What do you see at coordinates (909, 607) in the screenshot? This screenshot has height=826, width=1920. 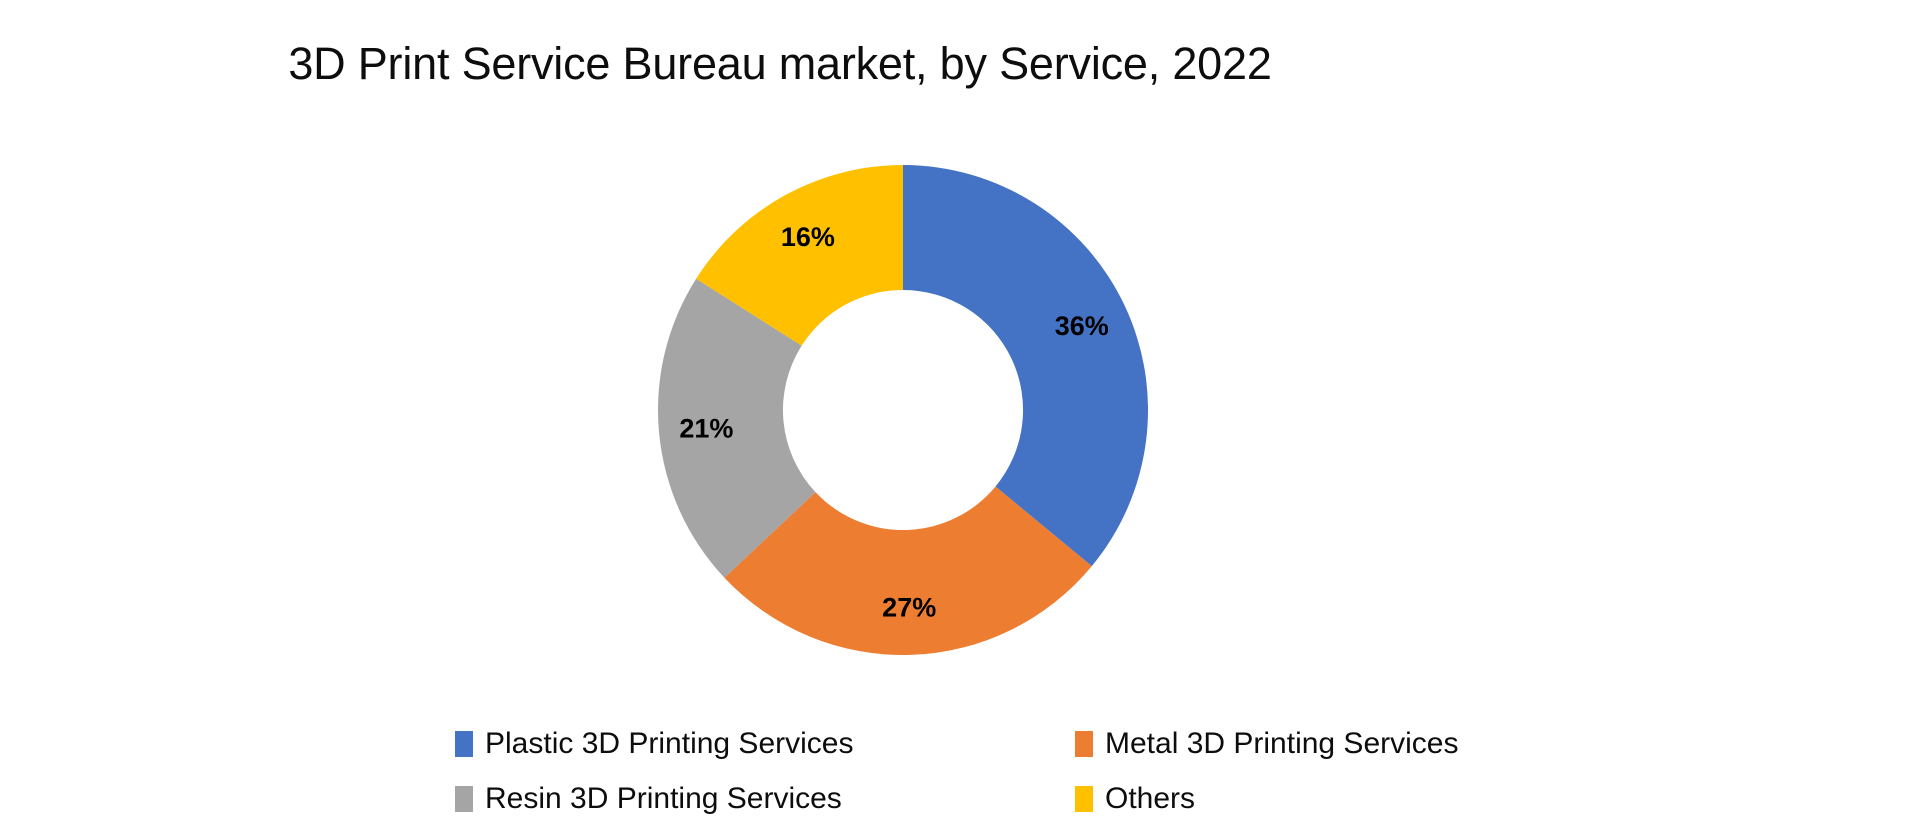 I see `donut-slice-value-label: 27%` at bounding box center [909, 607].